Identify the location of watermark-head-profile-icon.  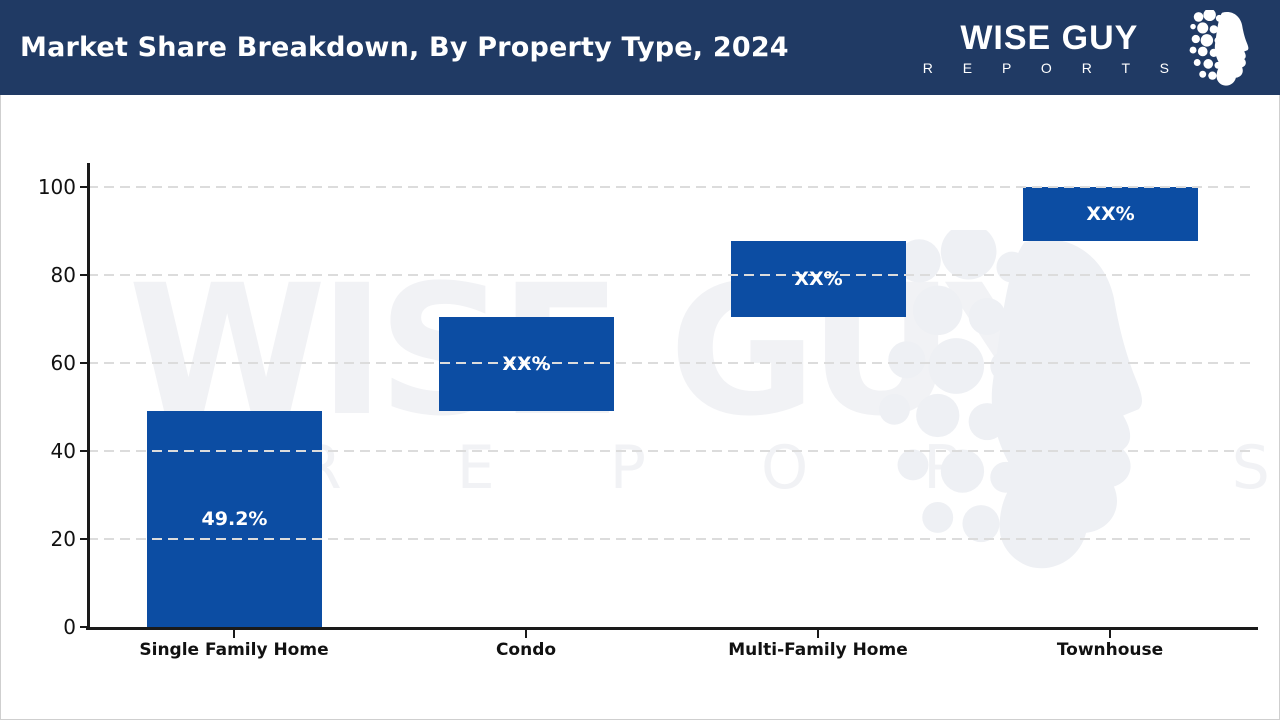
(1011, 399).